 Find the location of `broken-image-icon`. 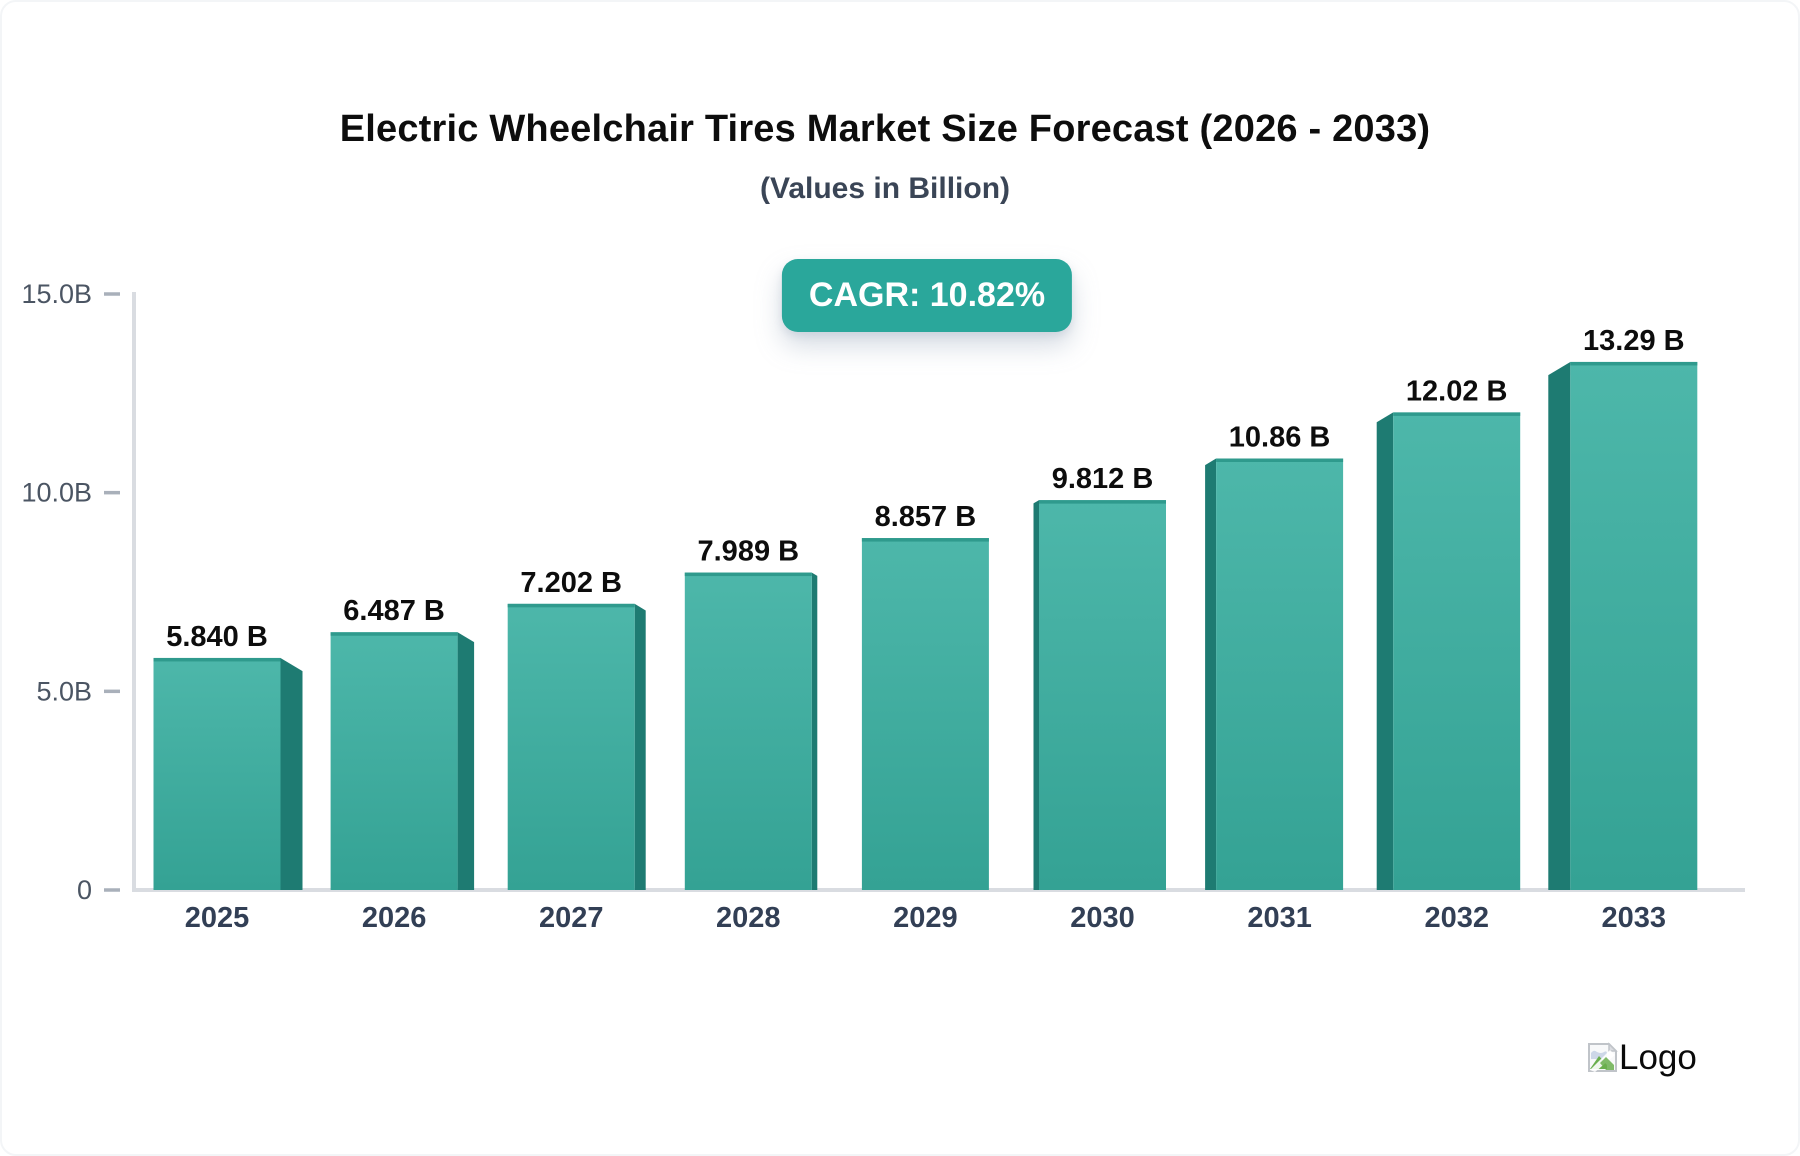

broken-image-icon is located at coordinates (1603, 1057).